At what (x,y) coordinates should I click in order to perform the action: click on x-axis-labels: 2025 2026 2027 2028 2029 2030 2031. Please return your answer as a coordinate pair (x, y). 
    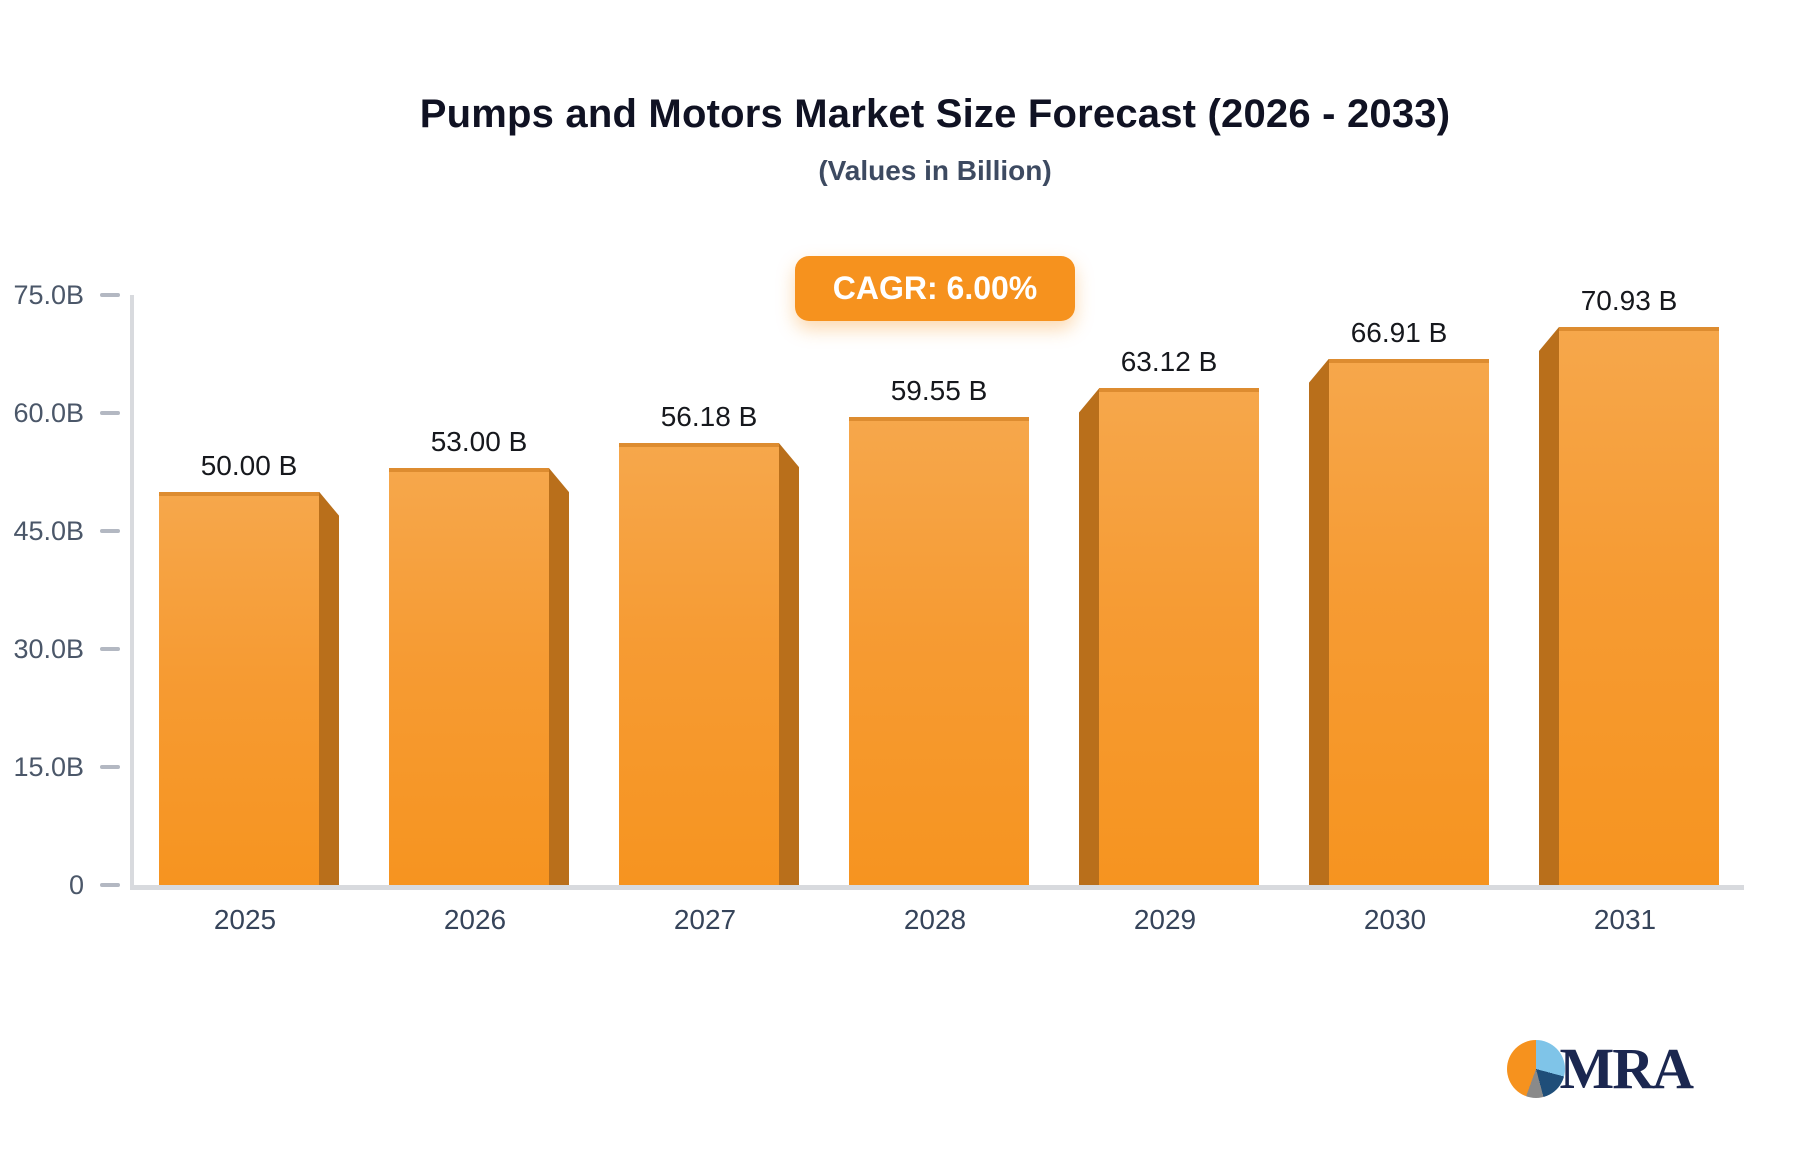
    Looking at the image, I should click on (935, 920).